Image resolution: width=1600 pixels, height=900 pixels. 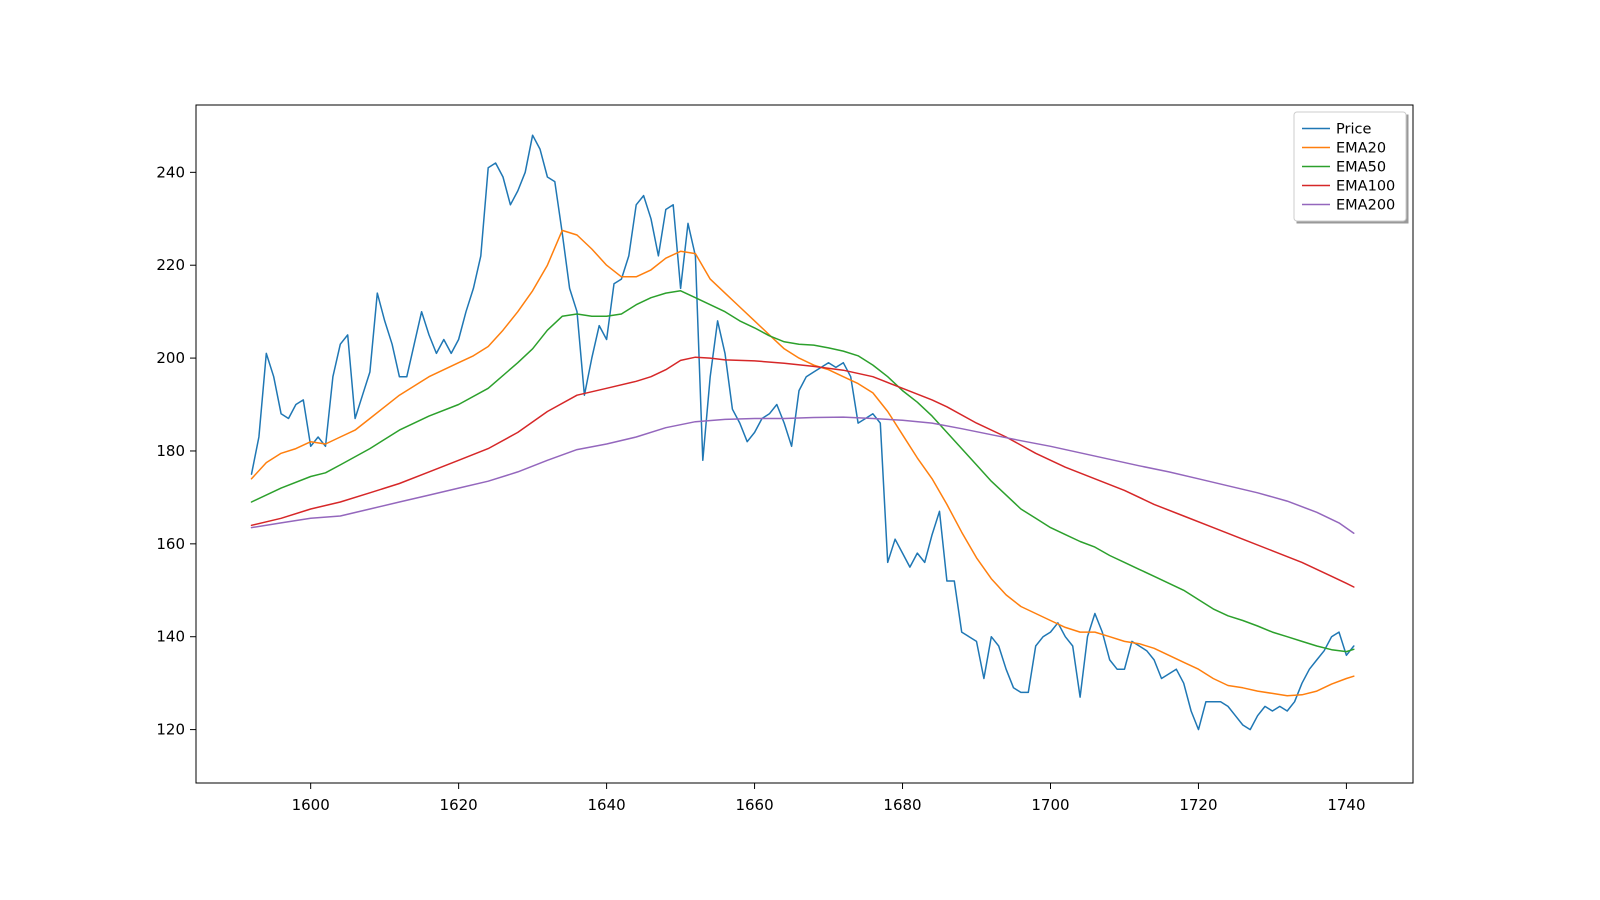 I want to click on series-ema200, so click(x=802, y=475).